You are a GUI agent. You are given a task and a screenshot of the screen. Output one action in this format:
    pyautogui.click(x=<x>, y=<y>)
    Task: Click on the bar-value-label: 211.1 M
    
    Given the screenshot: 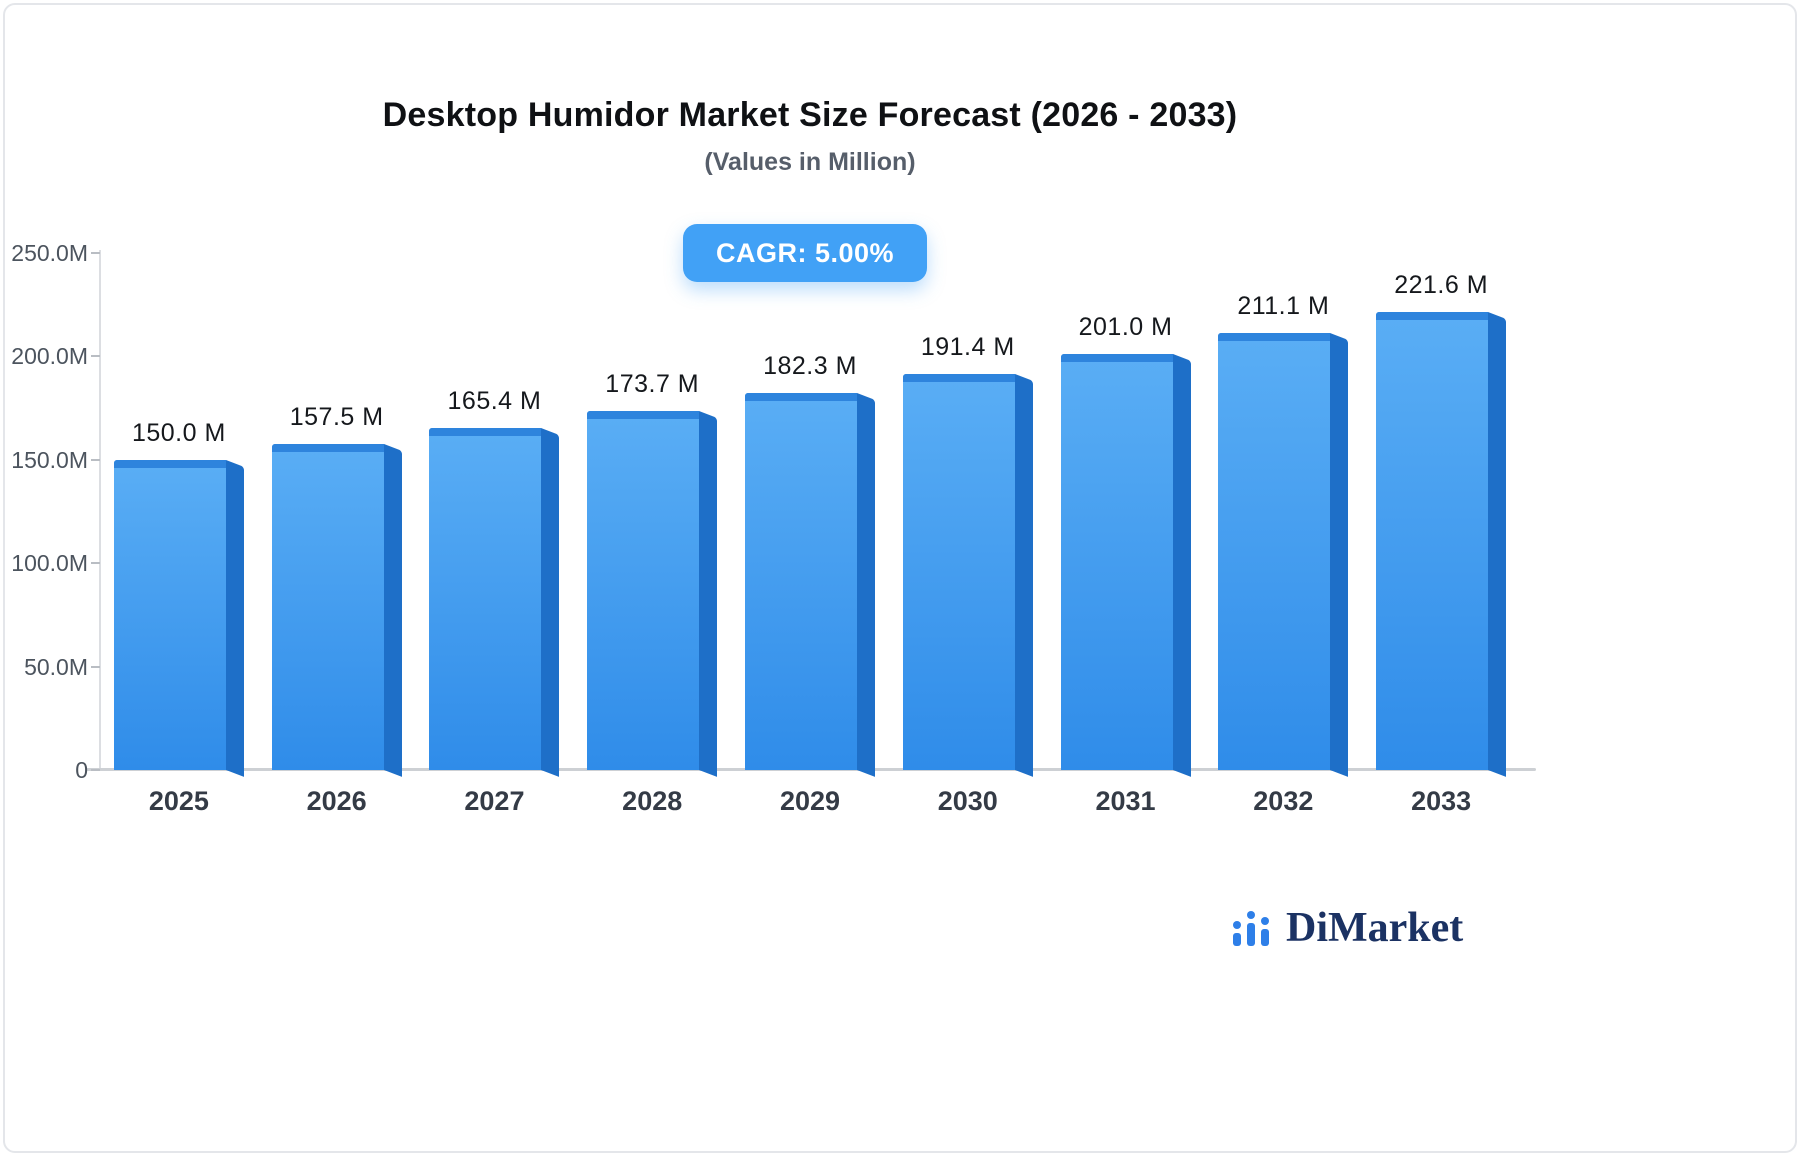 What is the action you would take?
    pyautogui.click(x=1283, y=306)
    